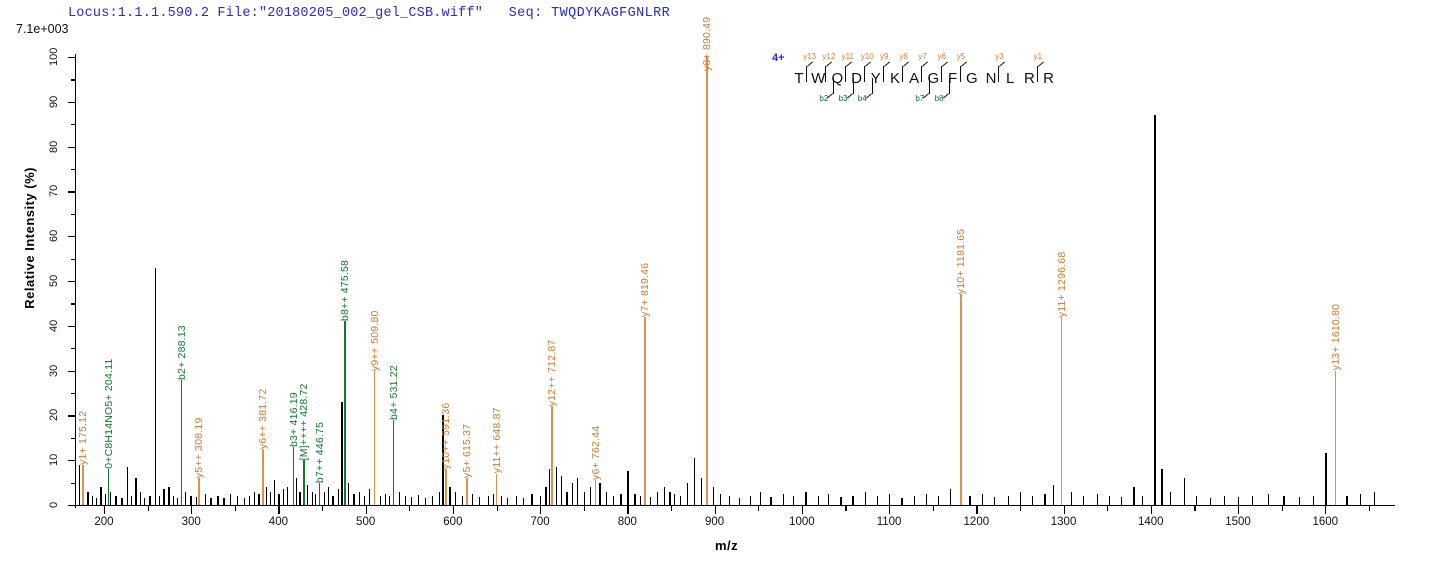 Image resolution: width=1436 pixels, height=562 pixels. I want to click on peak-label: b8++ 475.58, so click(345, 291).